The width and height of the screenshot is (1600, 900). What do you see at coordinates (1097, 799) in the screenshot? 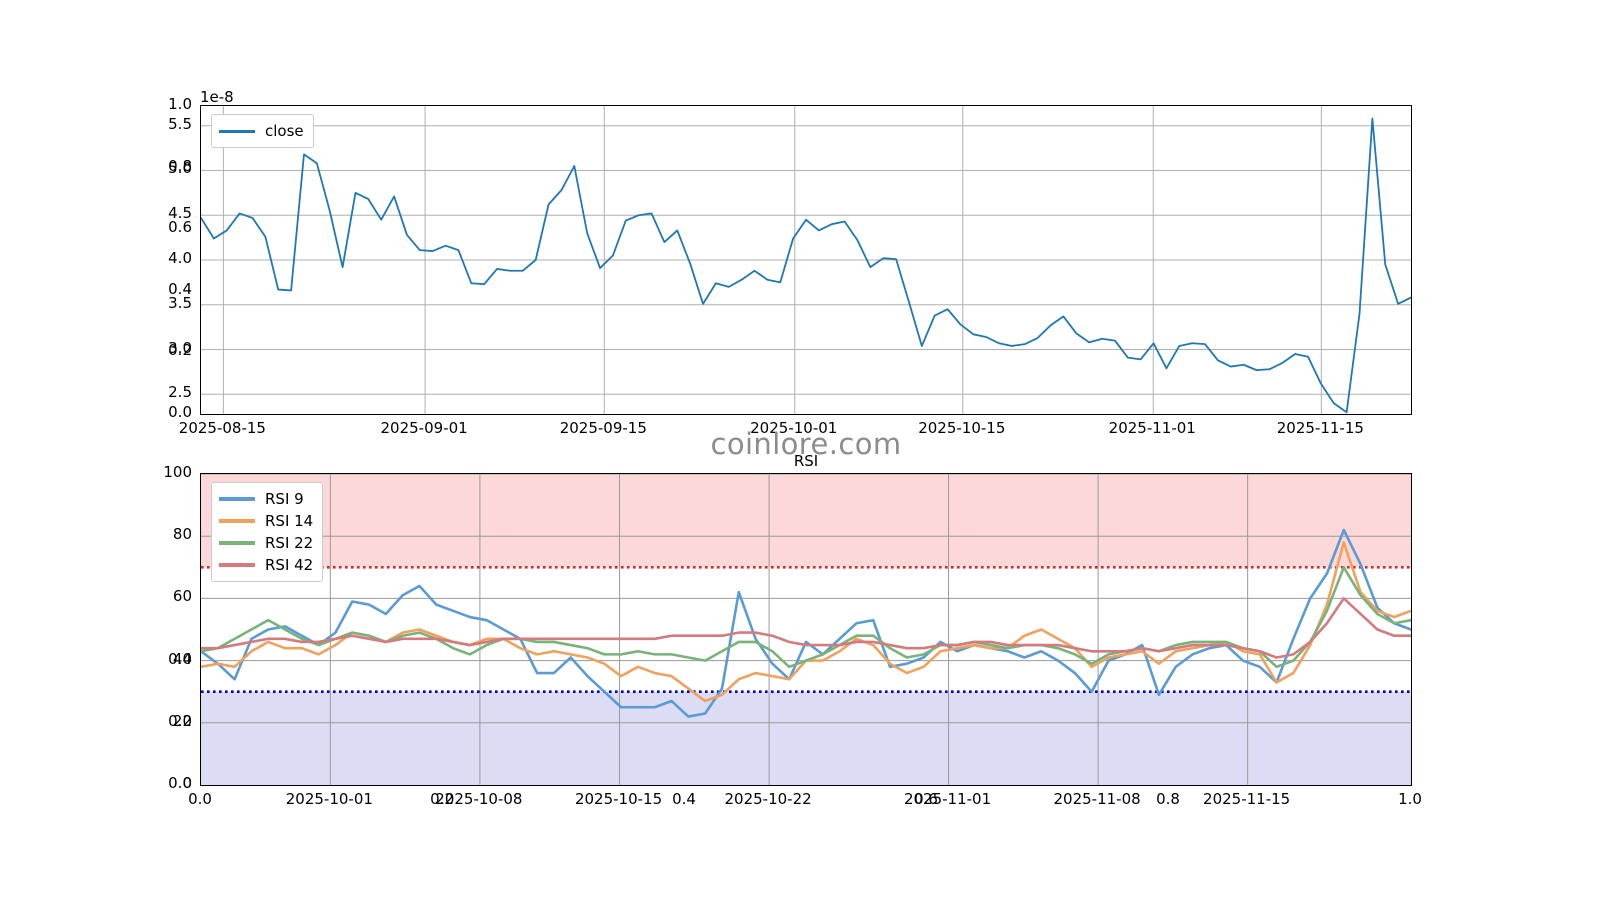
I see `rsi-x-tick-label: 2025-11-08` at bounding box center [1097, 799].